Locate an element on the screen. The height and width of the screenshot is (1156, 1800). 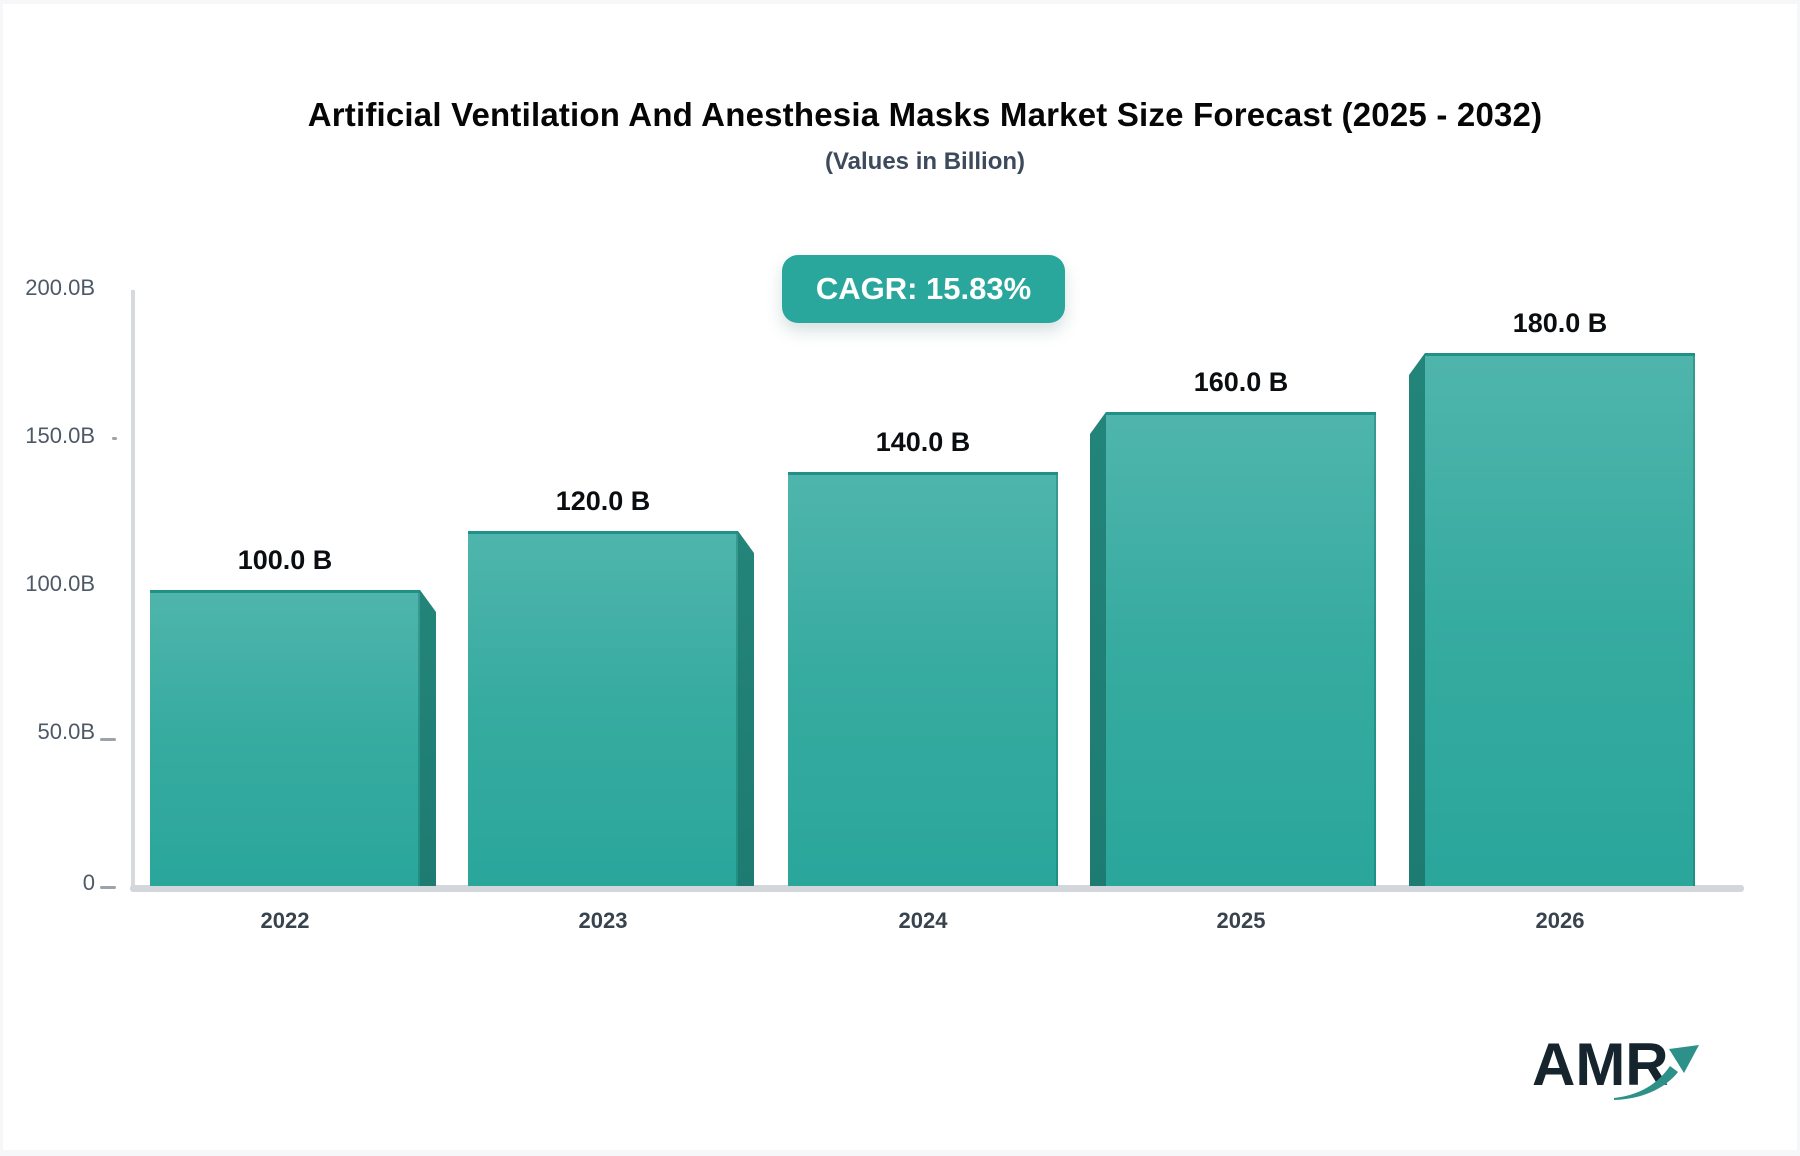
bar-face-2026 is located at coordinates (1560, 619).